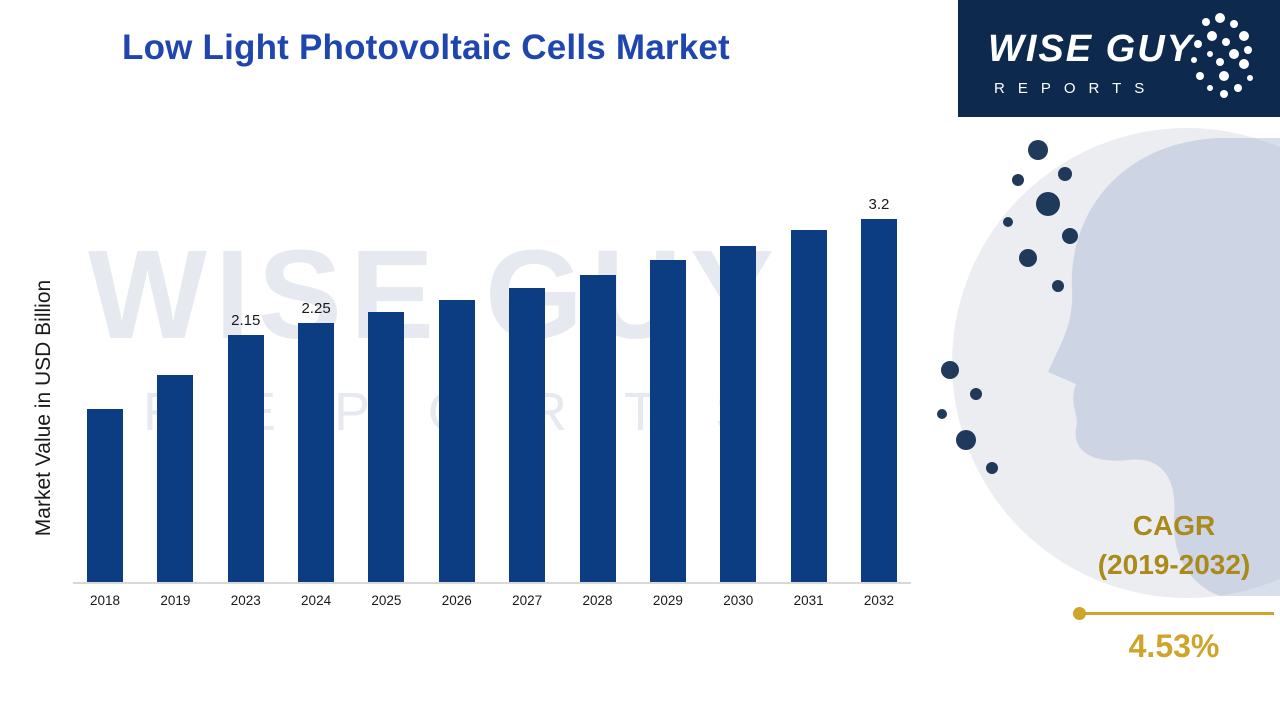 The image size is (1280, 720). I want to click on bar-2024, so click(316, 452).